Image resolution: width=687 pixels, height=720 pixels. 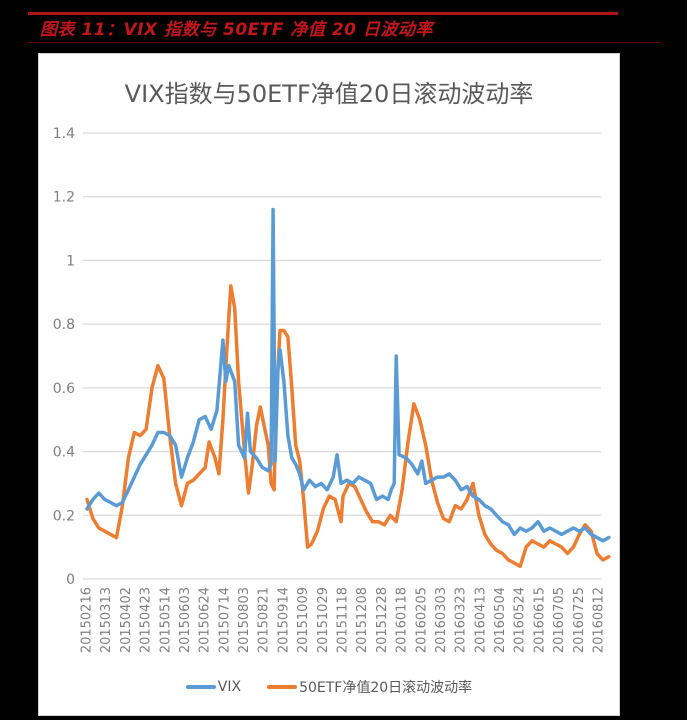 I want to click on svg-text: 20151208, so click(x=362, y=620).